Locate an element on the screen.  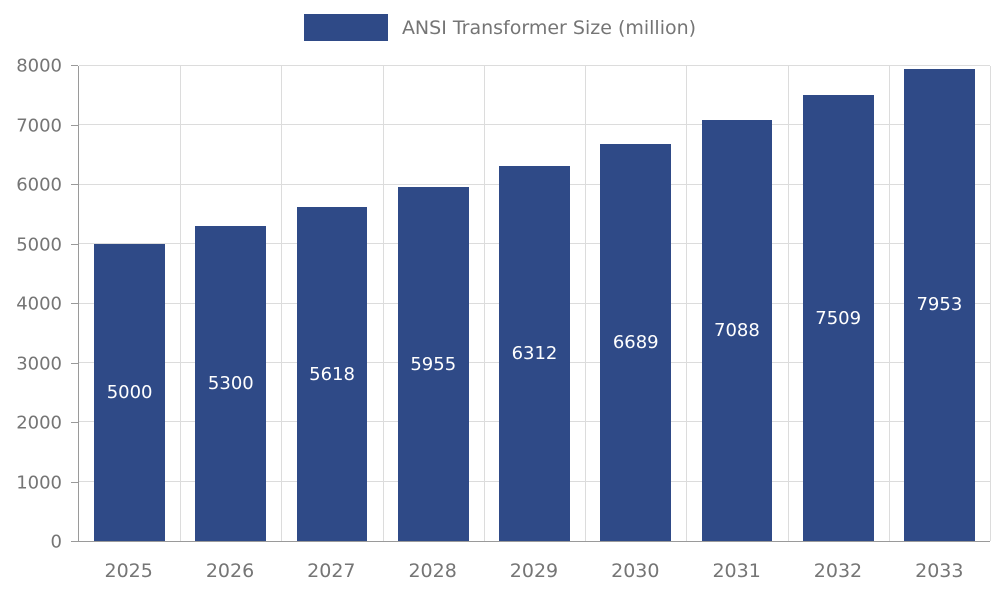
y-tick-label: 4000 is located at coordinates (39, 304).